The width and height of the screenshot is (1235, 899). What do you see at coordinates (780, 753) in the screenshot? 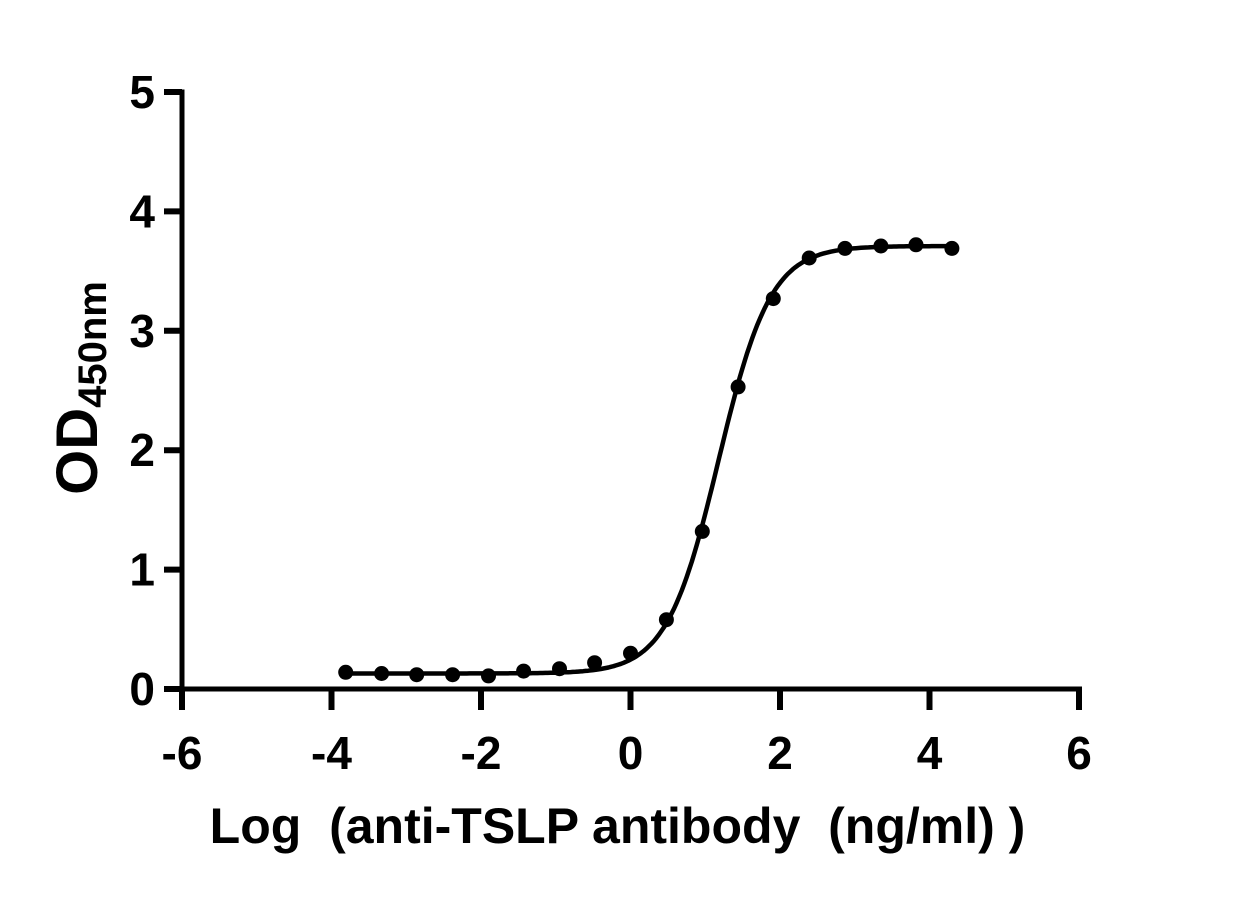
I see `x-tick-label: 2` at bounding box center [780, 753].